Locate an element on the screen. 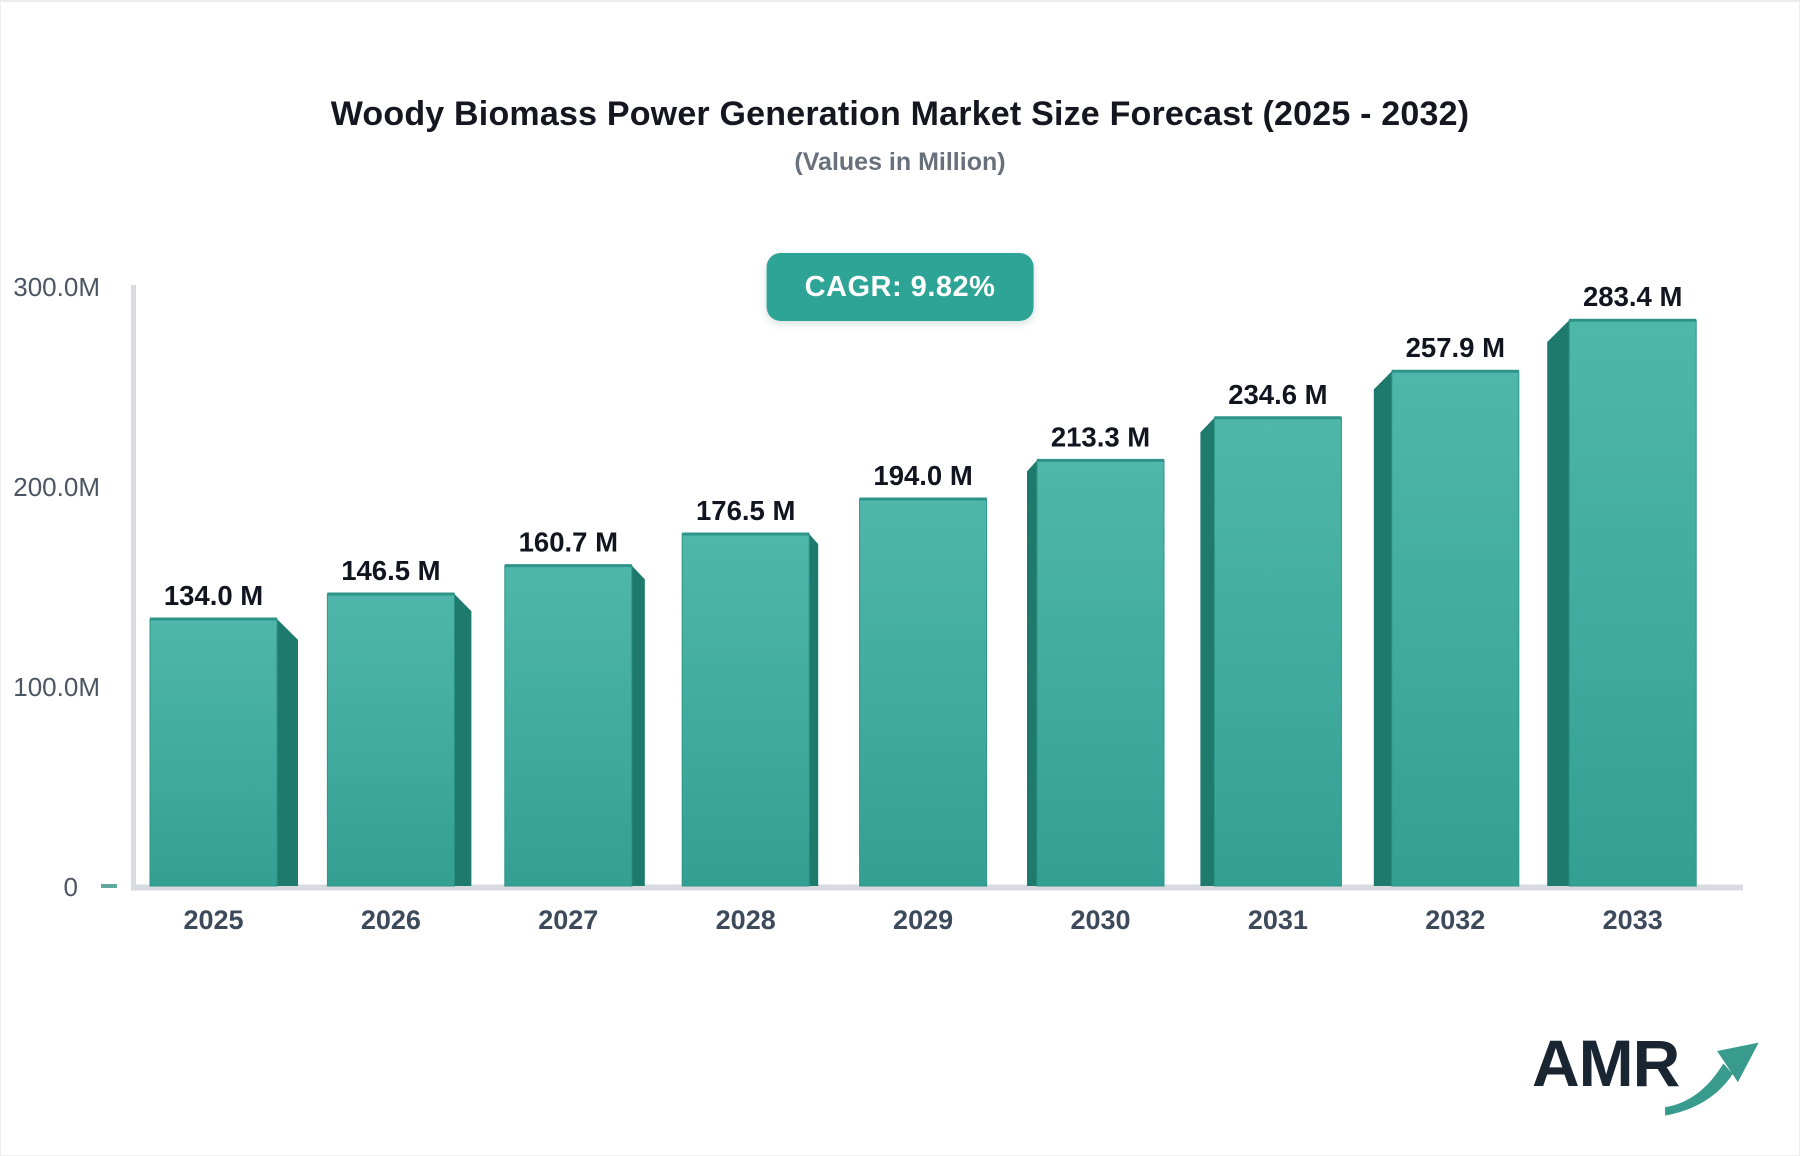 This screenshot has width=1800, height=1156. amr-logo: AMR is located at coordinates (1649, 1075).